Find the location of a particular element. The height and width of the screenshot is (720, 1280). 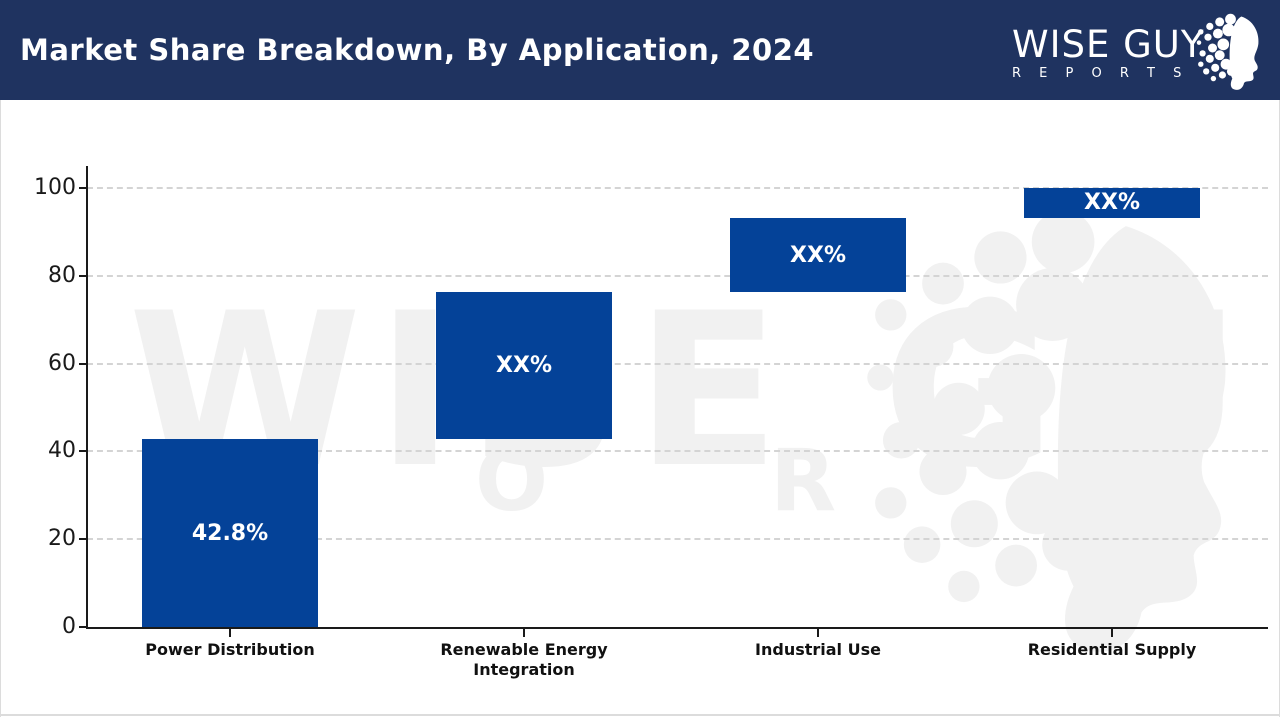

y-axis-tick-label: 40 is located at coordinates (62, 451).